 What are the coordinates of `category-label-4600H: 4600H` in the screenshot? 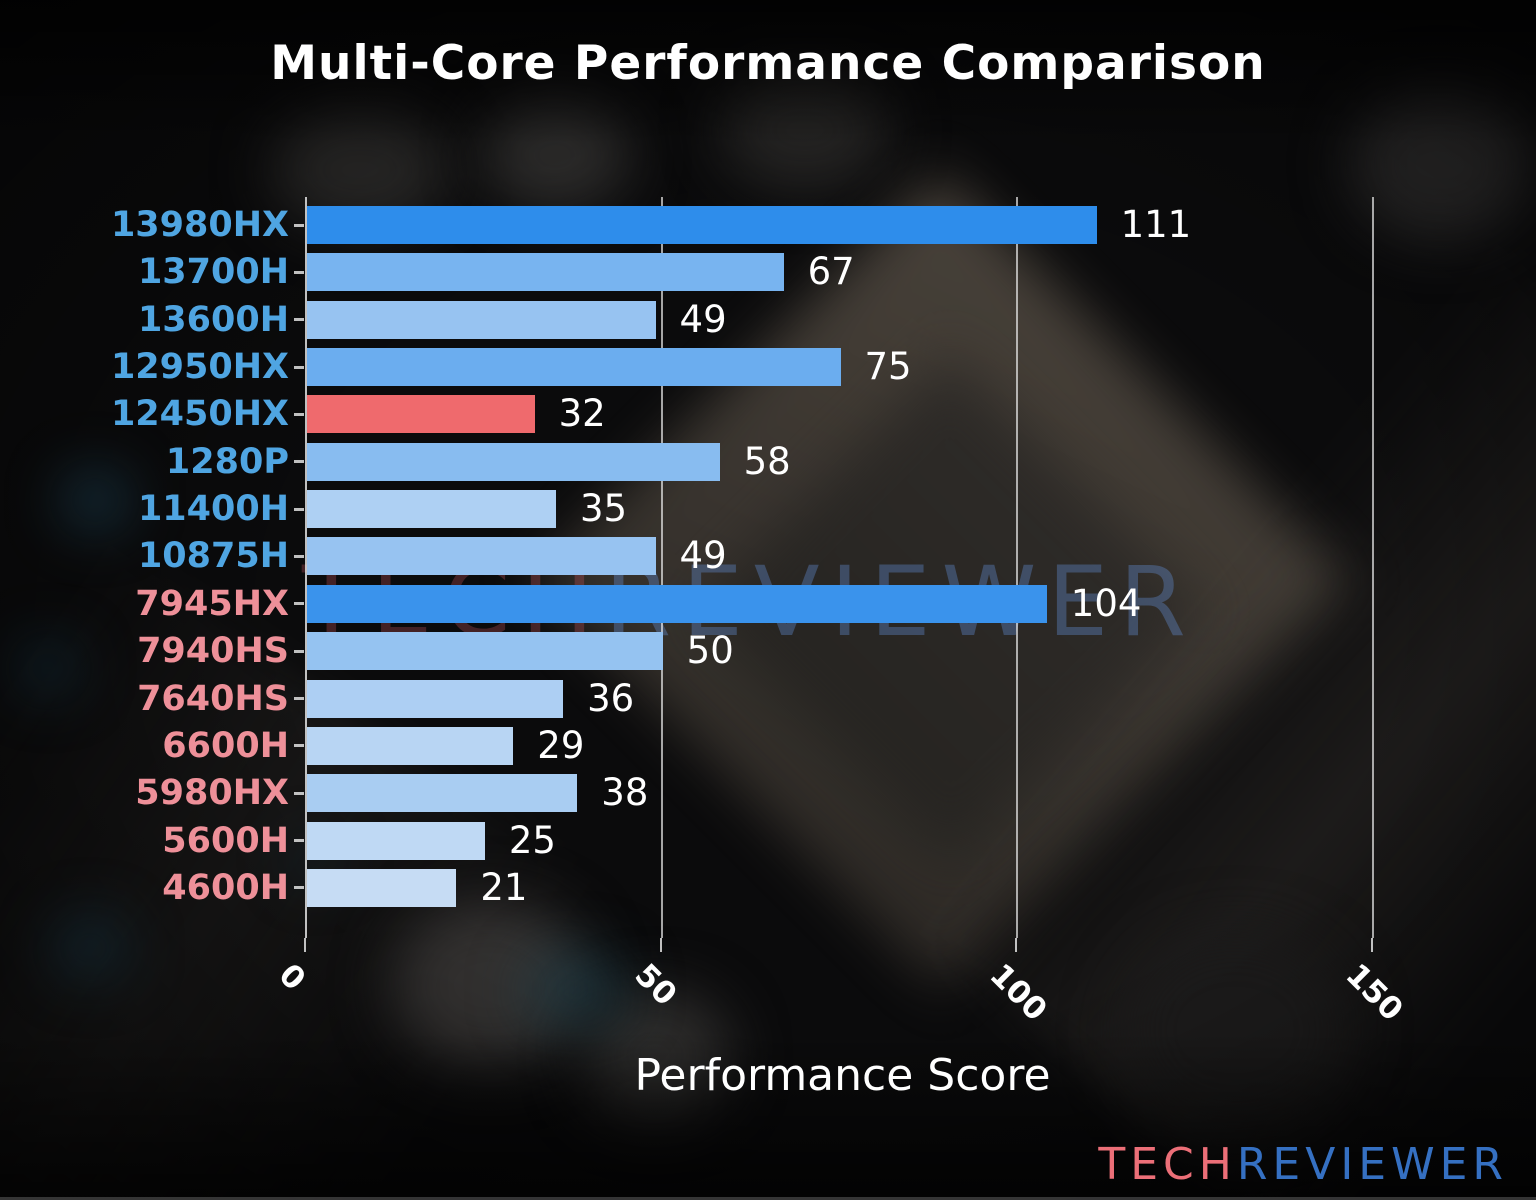 It's located at (225, 887).